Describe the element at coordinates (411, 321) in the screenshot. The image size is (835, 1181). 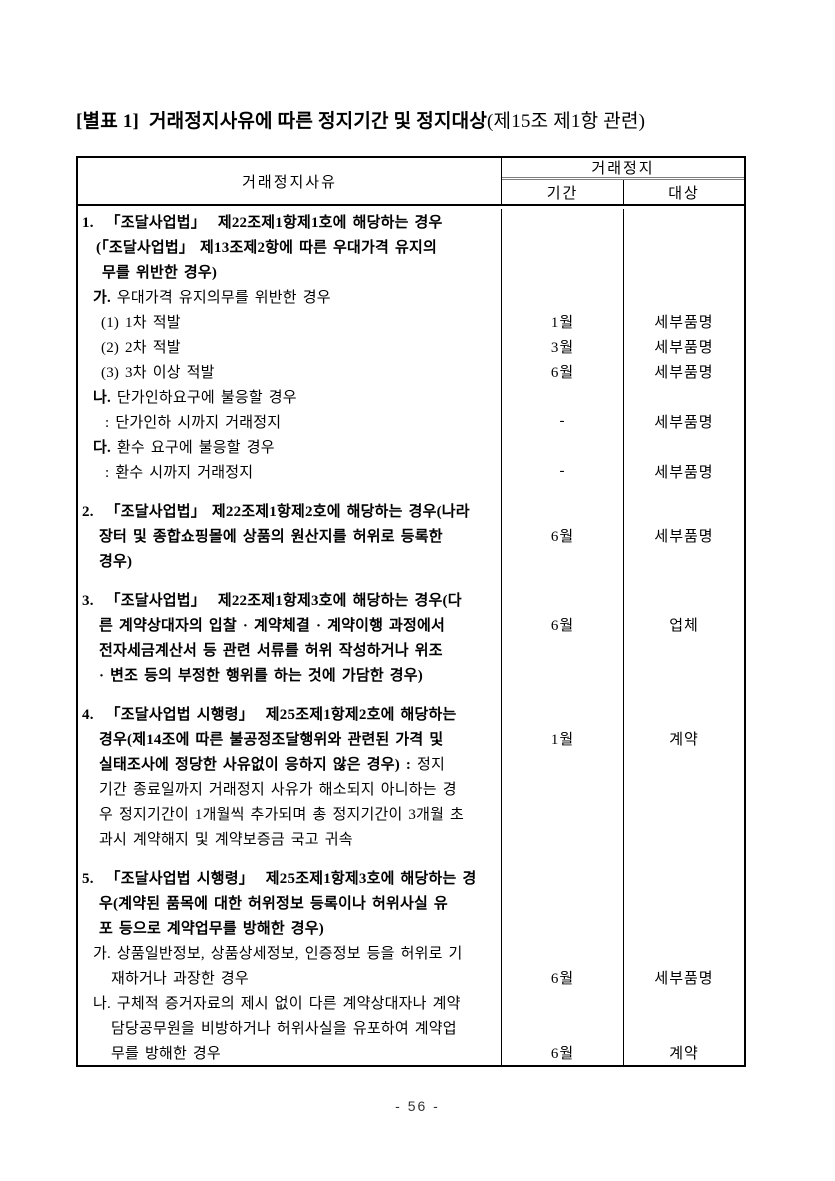
I see `table-row: (1) 1차 적발 1월 세부품명` at that location.